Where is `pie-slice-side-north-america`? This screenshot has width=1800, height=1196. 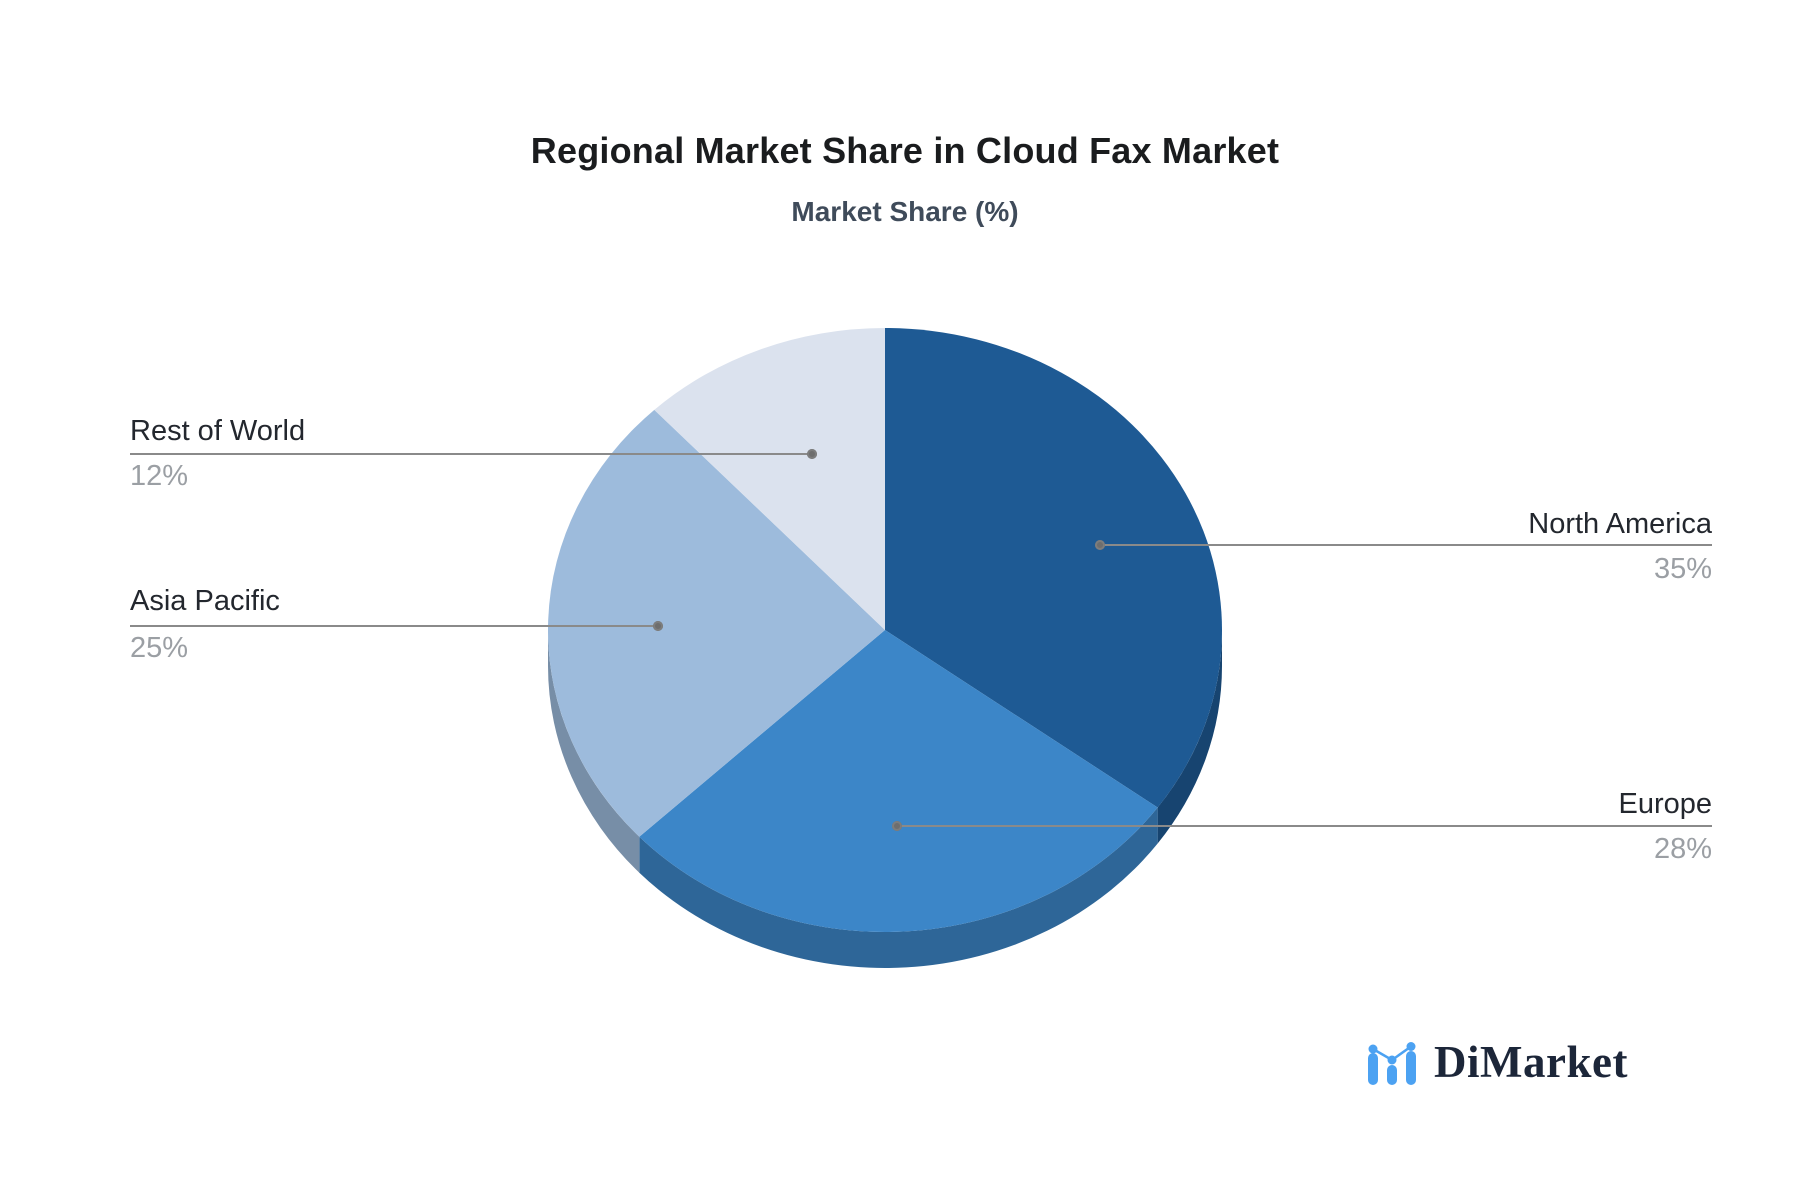 pie-slice-side-north-america is located at coordinates (1189, 737).